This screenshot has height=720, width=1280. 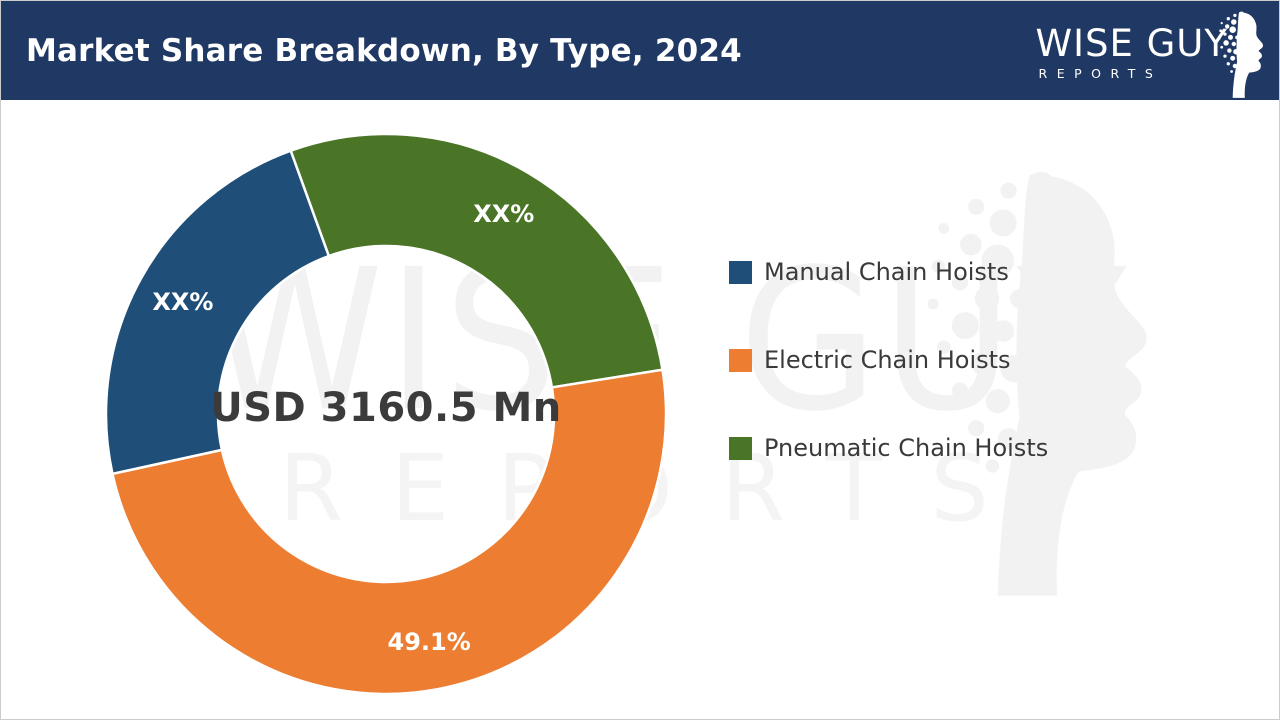 I want to click on legend-item-manual: Manual Chain Hoists, so click(x=888, y=272).